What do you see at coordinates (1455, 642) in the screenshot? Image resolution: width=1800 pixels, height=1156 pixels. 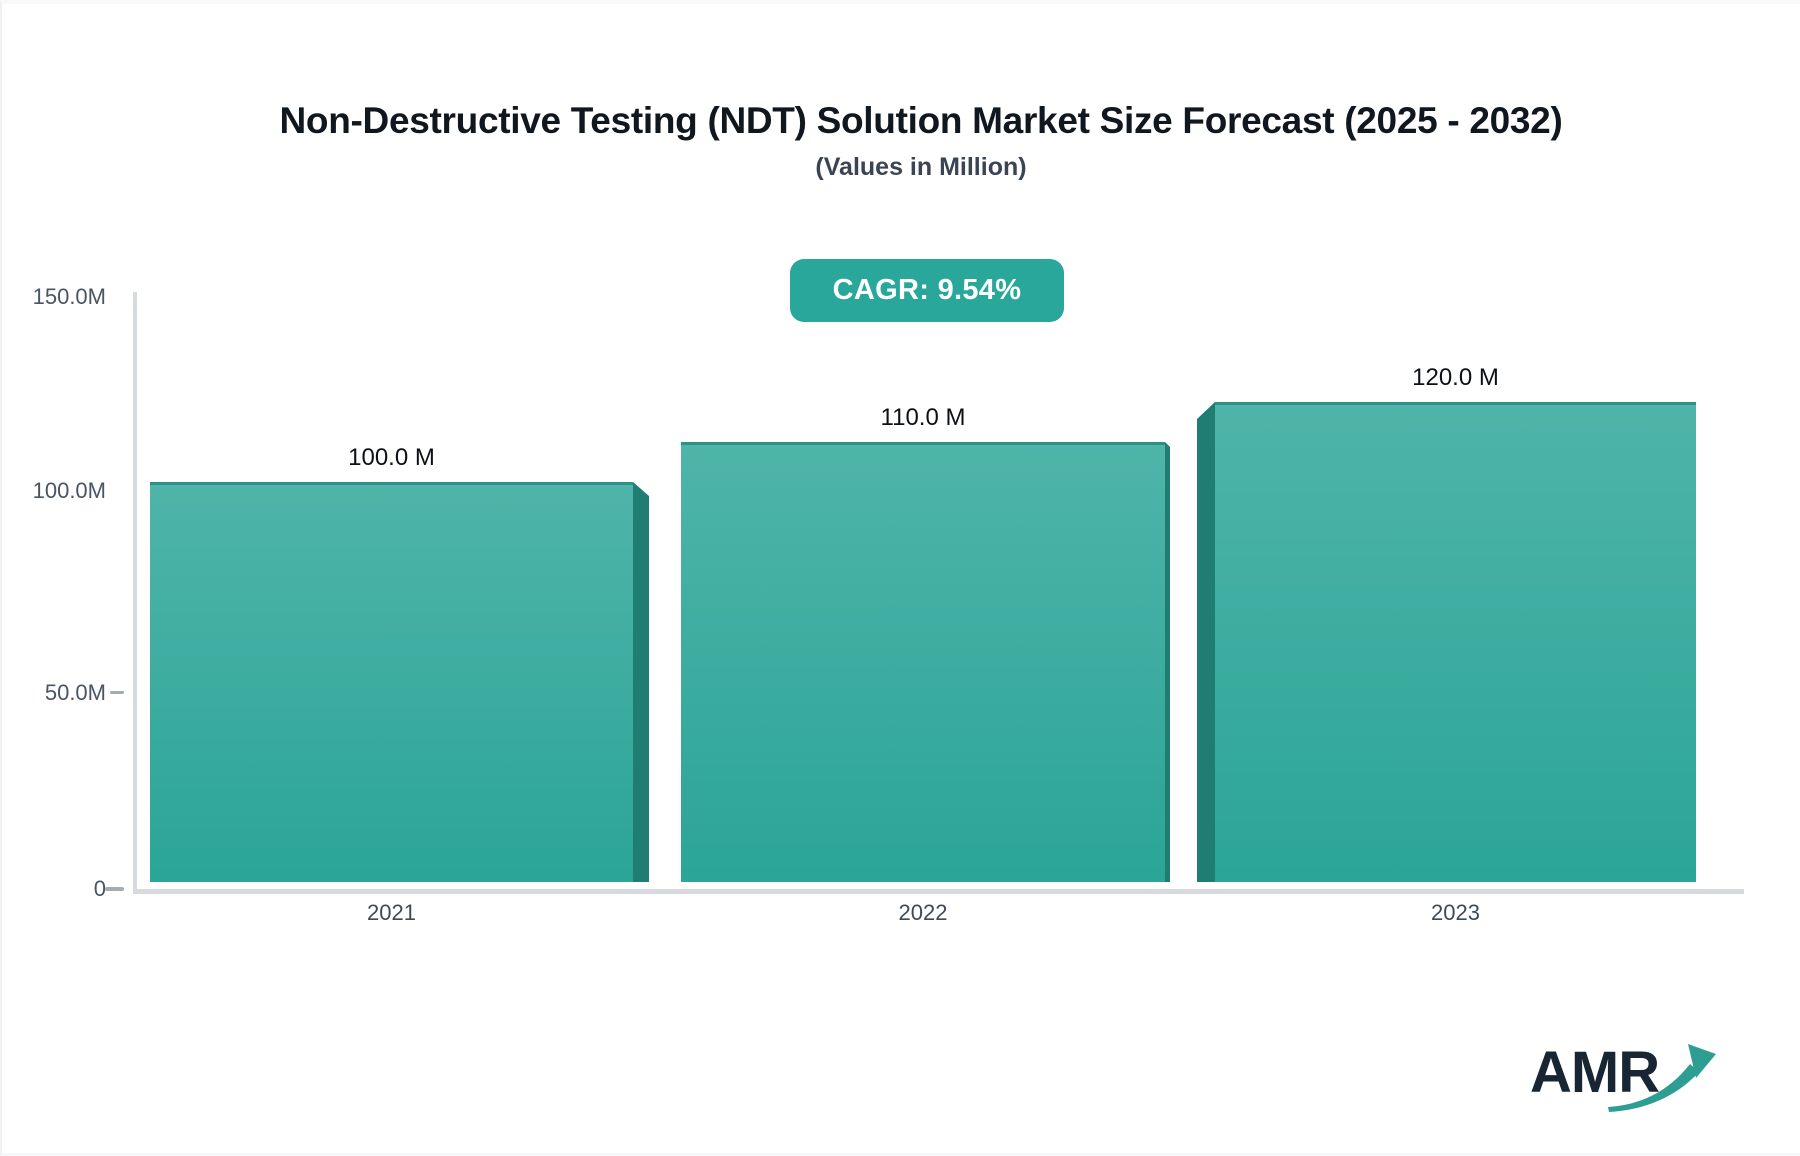 I see `bar-2023` at bounding box center [1455, 642].